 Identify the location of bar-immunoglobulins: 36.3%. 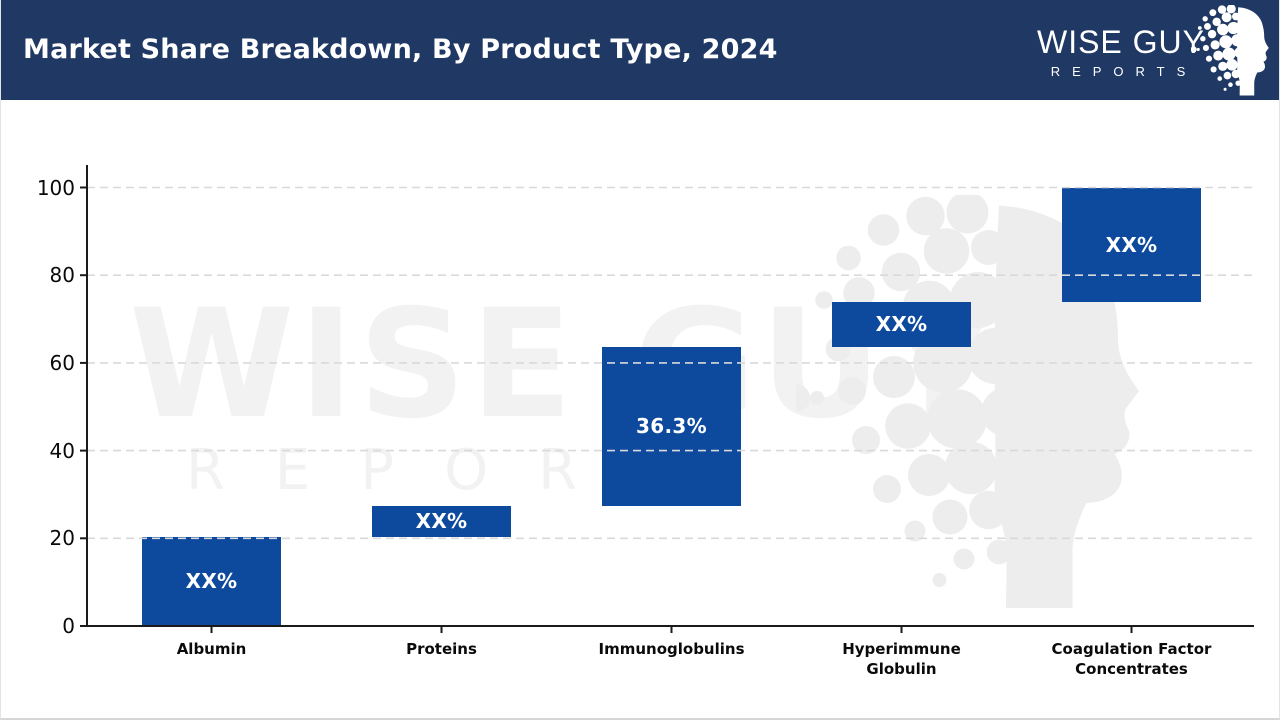
(671, 426).